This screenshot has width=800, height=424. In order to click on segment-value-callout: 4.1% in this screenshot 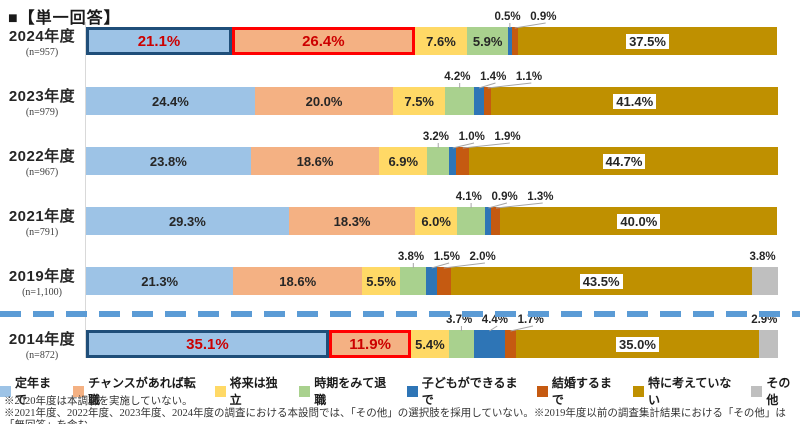, I will do `click(468, 197)`.